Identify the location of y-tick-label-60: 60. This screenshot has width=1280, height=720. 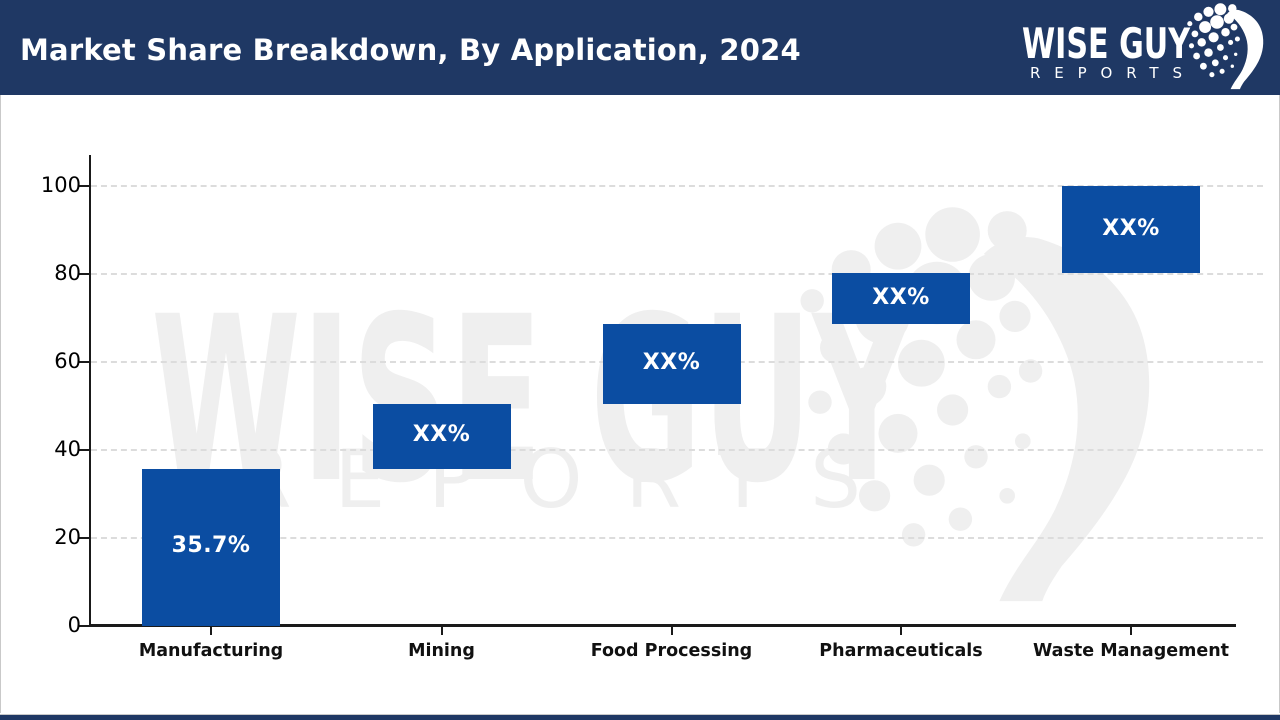
(67, 361).